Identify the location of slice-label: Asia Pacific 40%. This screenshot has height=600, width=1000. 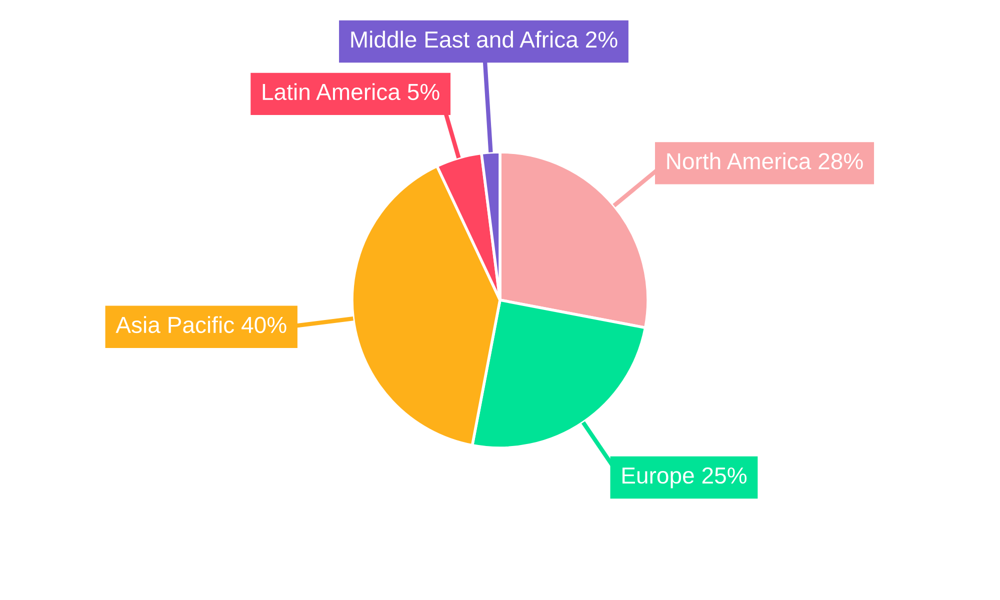
(201, 325).